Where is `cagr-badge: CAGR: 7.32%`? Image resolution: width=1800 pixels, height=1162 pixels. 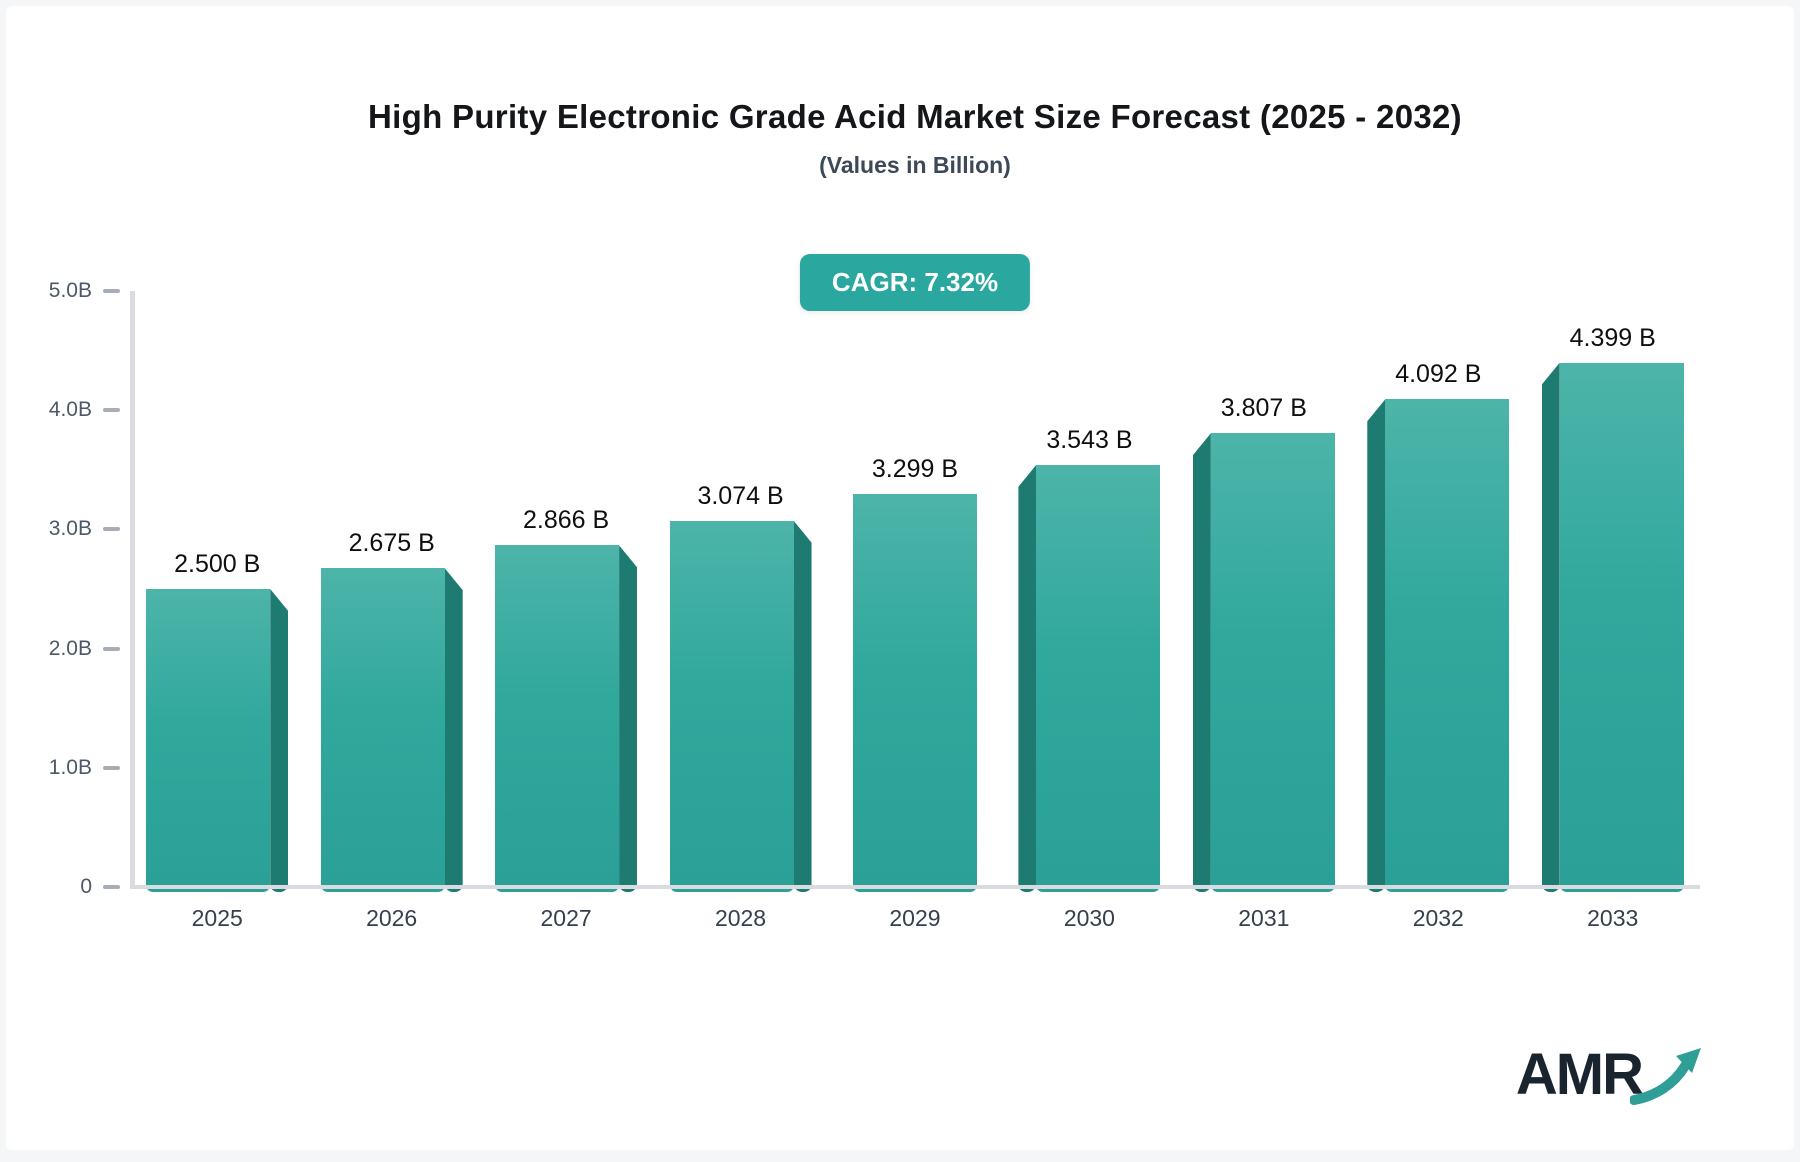 cagr-badge: CAGR: 7.32% is located at coordinates (915, 282).